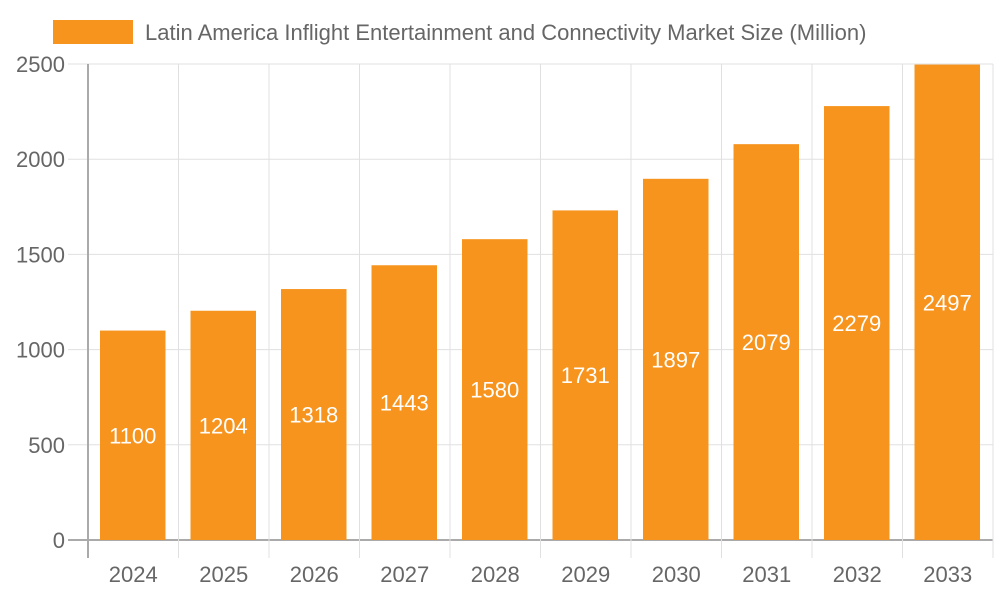  I want to click on data-label: 2079, so click(766, 342).